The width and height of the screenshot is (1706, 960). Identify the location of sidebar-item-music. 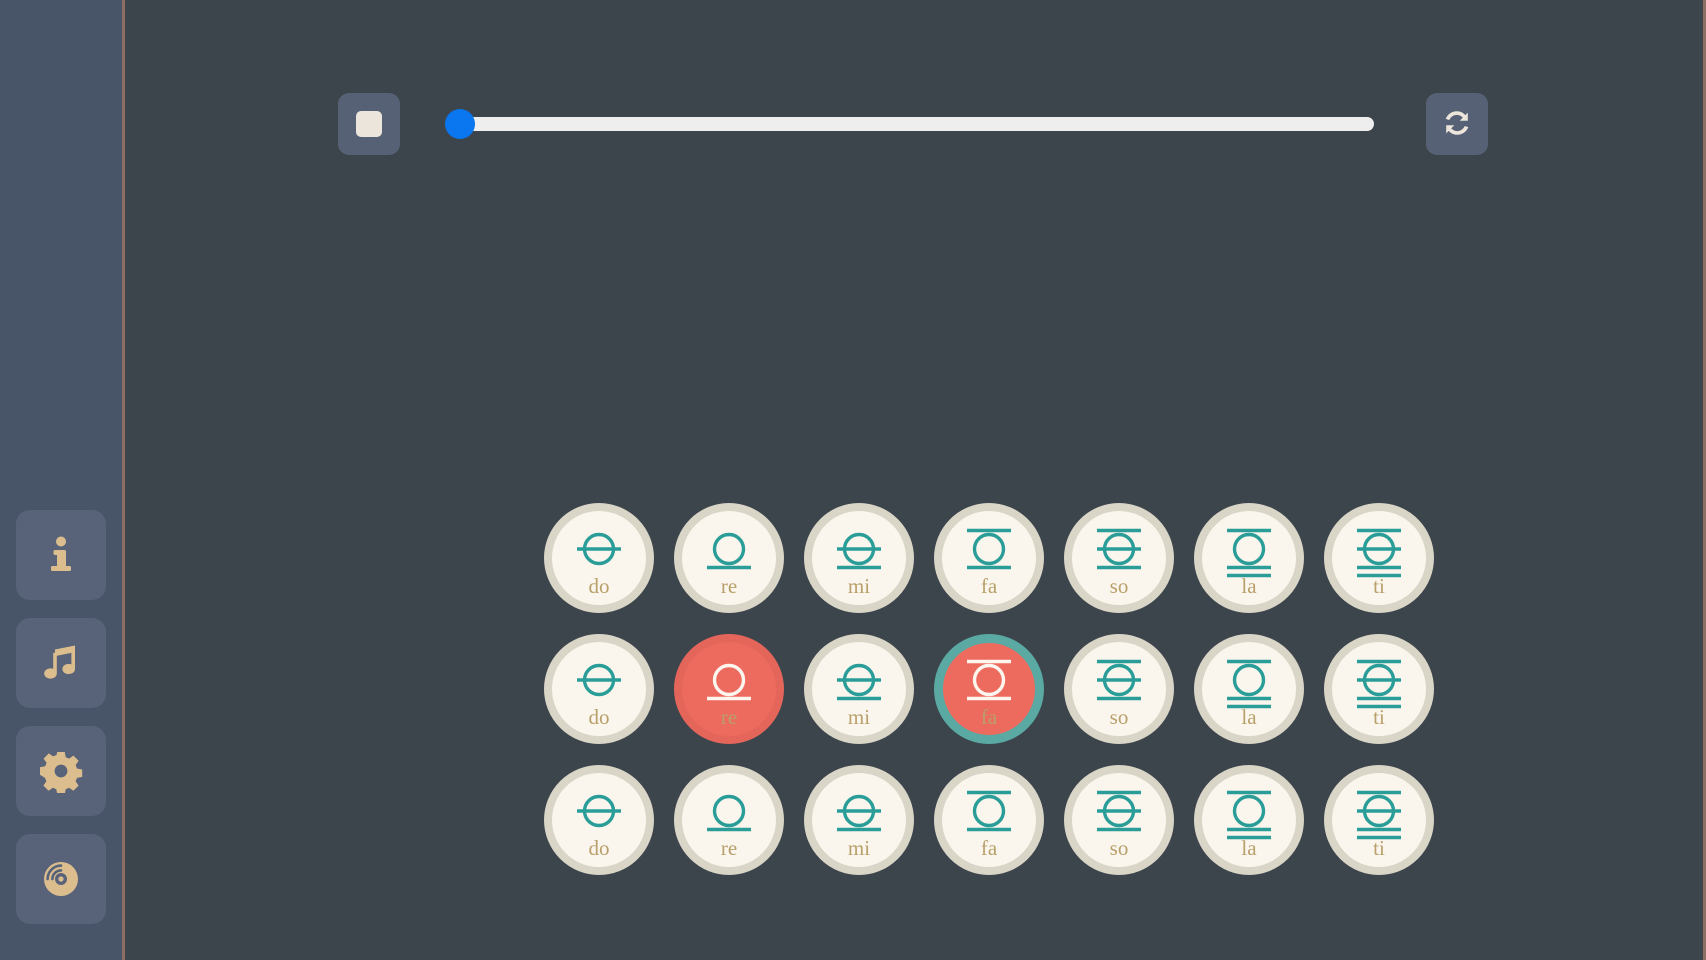
(61, 663).